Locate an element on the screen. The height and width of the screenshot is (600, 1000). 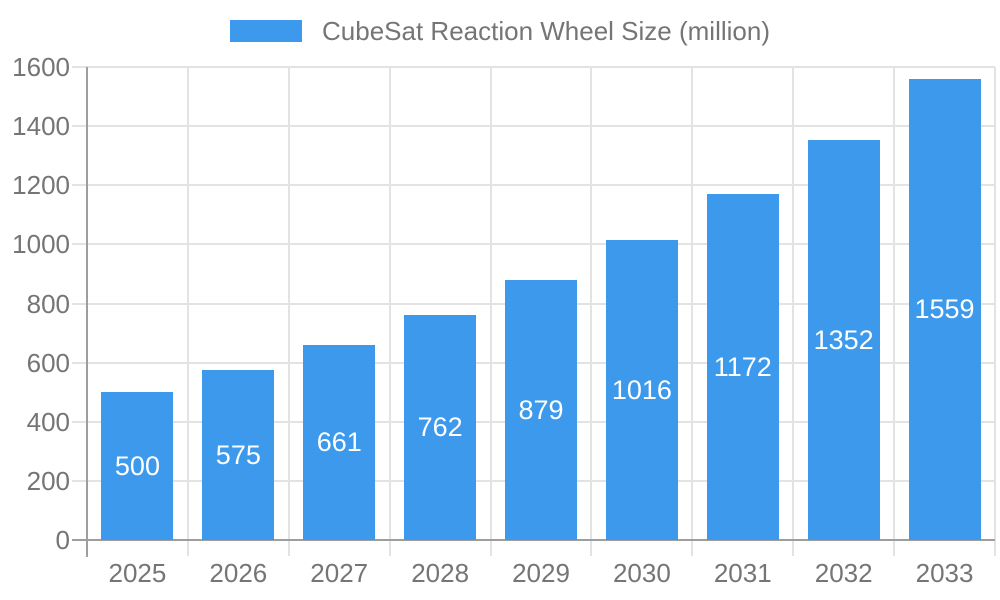
bar-value-label: 1559 is located at coordinates (944, 309).